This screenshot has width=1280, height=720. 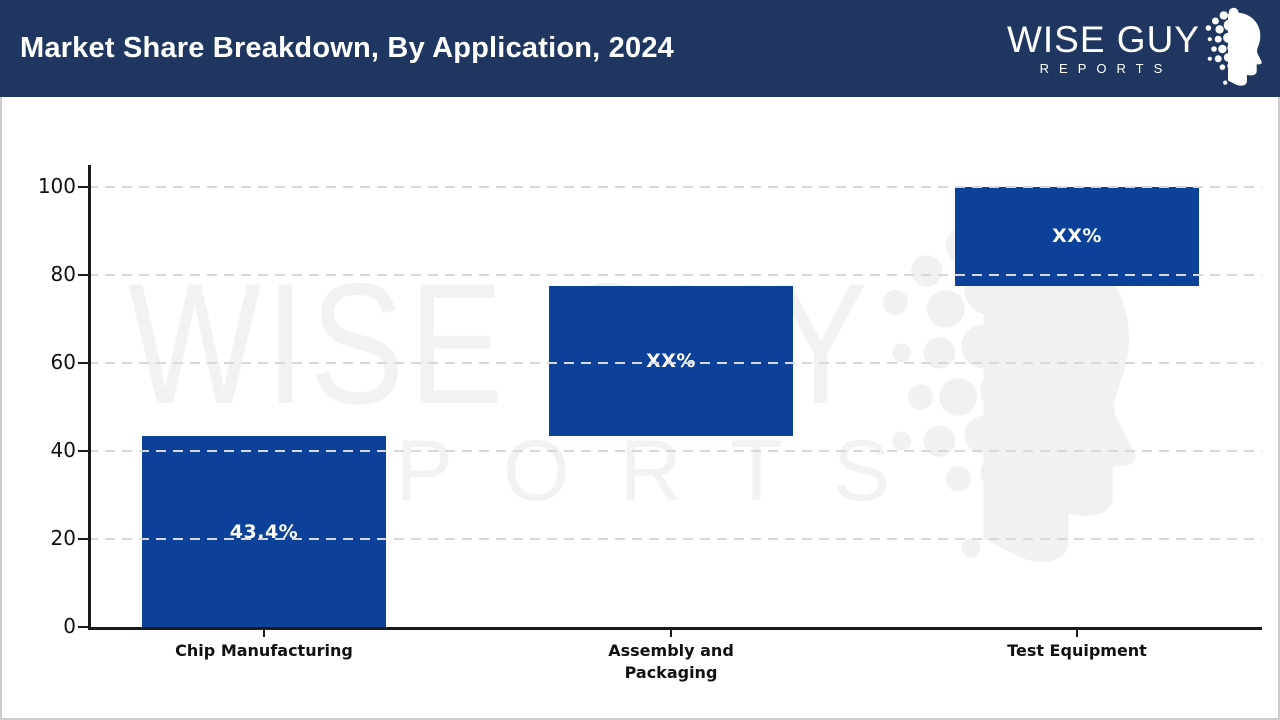 I want to click on bar-segment-2: XX%, so click(x=671, y=361).